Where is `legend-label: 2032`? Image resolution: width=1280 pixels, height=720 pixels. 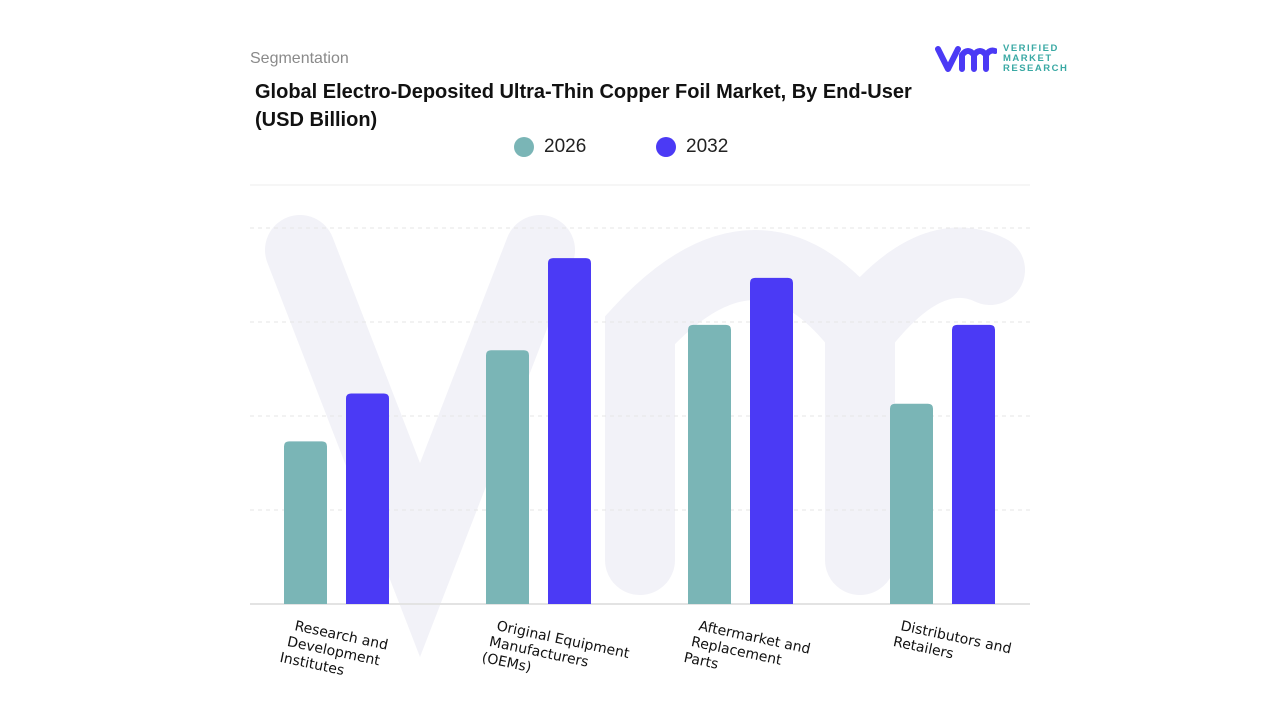 legend-label: 2032 is located at coordinates (707, 146).